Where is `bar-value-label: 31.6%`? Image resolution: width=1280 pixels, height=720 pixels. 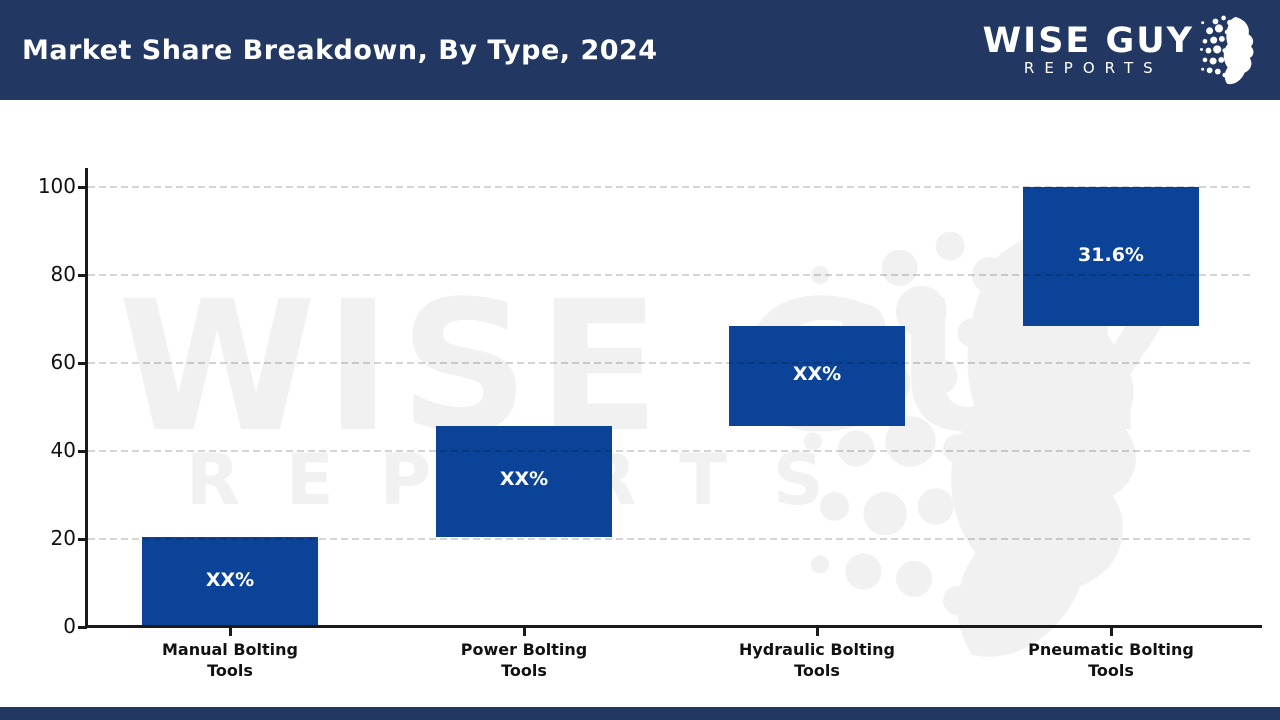
bar-value-label: 31.6% is located at coordinates (1111, 254).